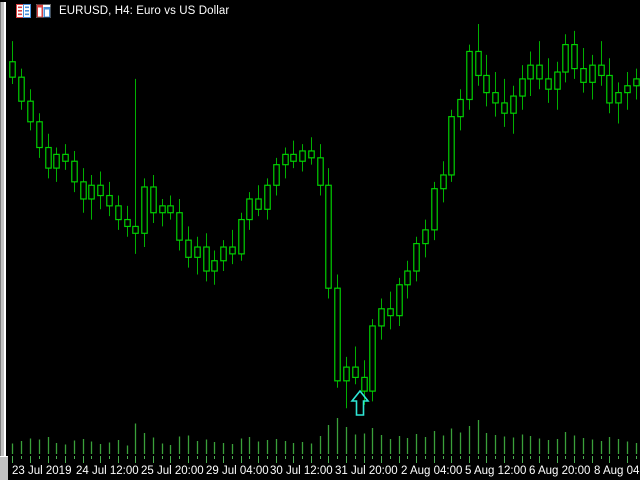  What do you see at coordinates (301, 471) in the screenshot?
I see `axis-tick-label: 30 Jul 12:00` at bounding box center [301, 471].